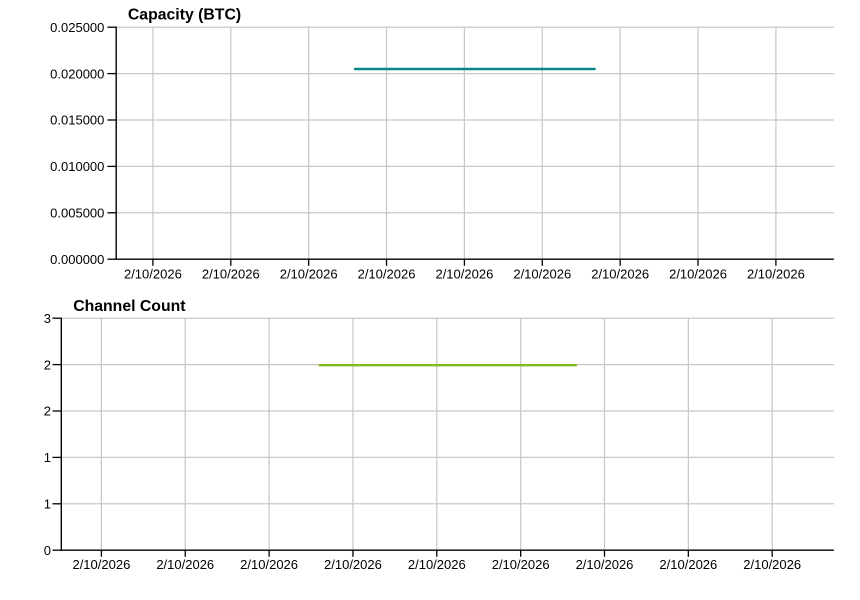  What do you see at coordinates (77, 166) in the screenshot?
I see `svg-text: 0.010000` at bounding box center [77, 166].